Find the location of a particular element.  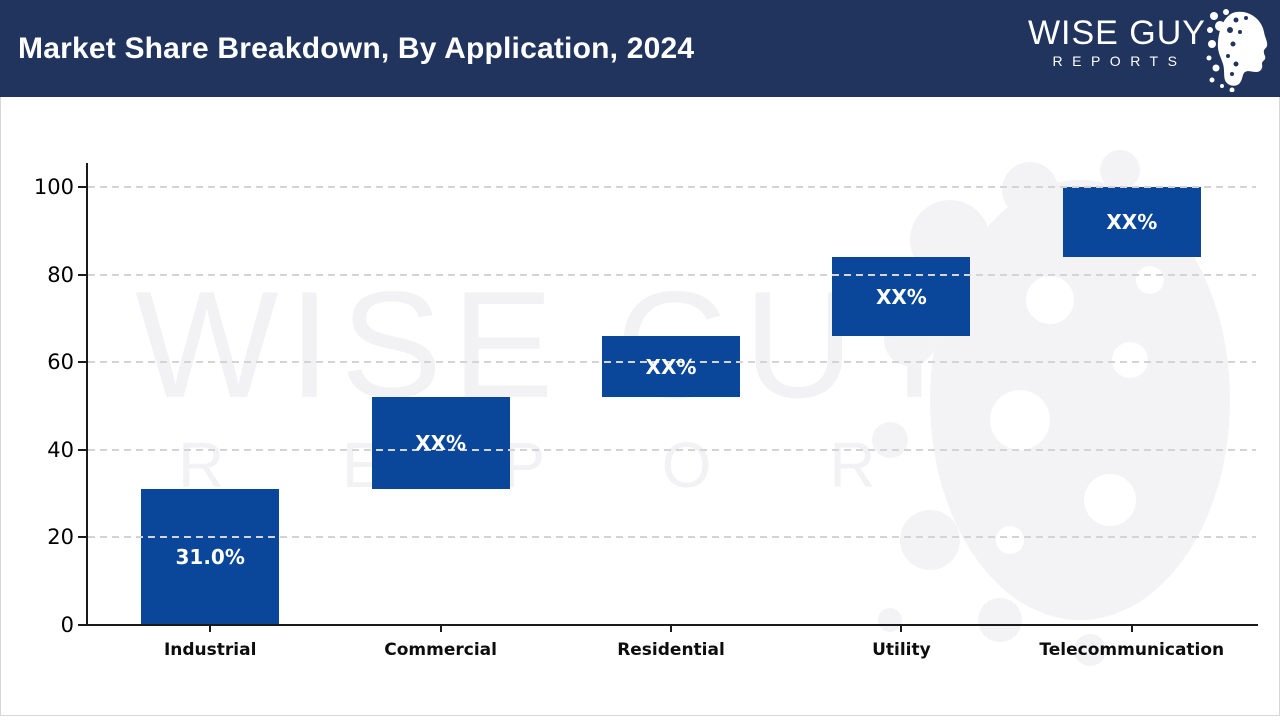

y-axis-line is located at coordinates (87, 394).